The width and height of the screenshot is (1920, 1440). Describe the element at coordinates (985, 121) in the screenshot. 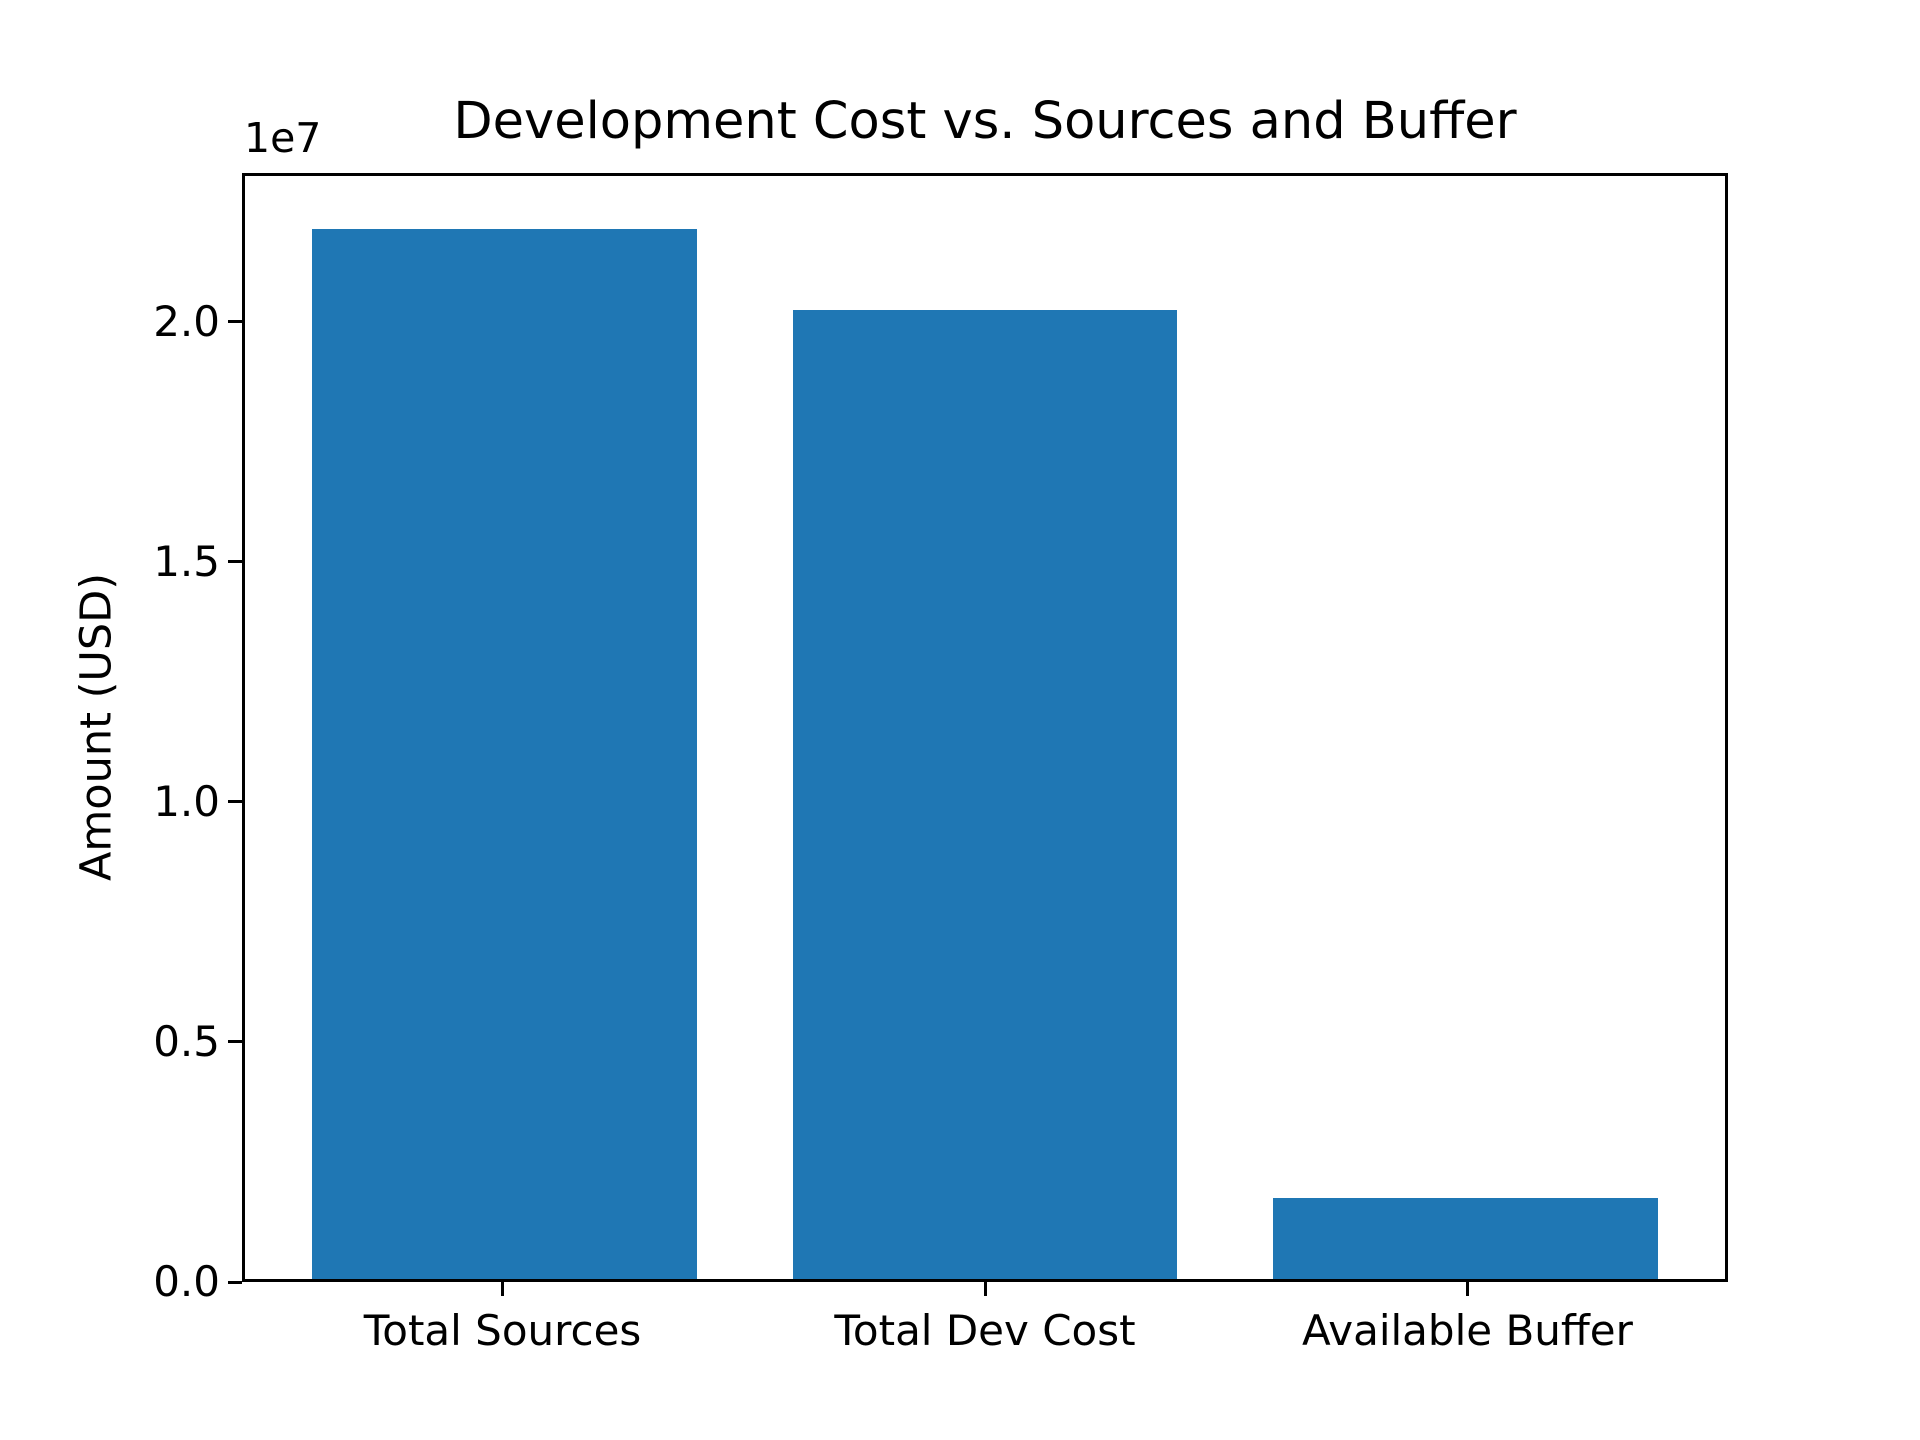

I see `chart-title: Development Cost vs. Sources and Buffer` at that location.